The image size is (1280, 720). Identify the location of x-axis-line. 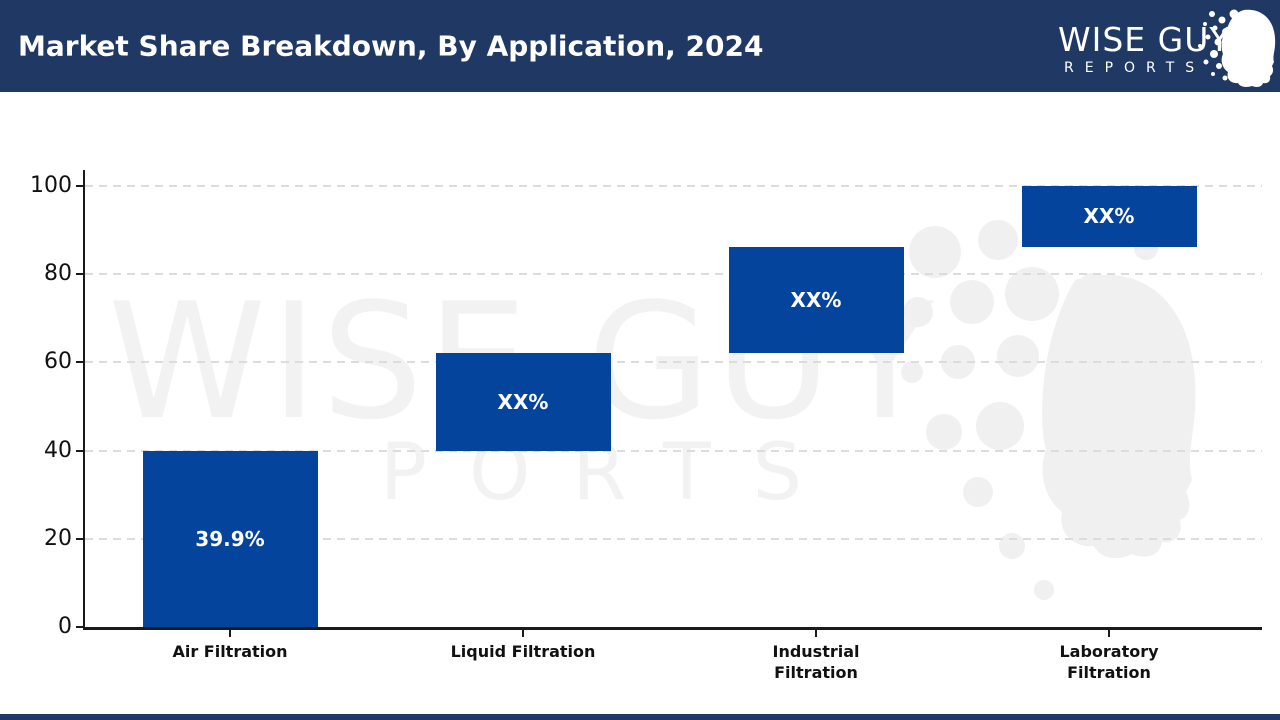
(672, 628).